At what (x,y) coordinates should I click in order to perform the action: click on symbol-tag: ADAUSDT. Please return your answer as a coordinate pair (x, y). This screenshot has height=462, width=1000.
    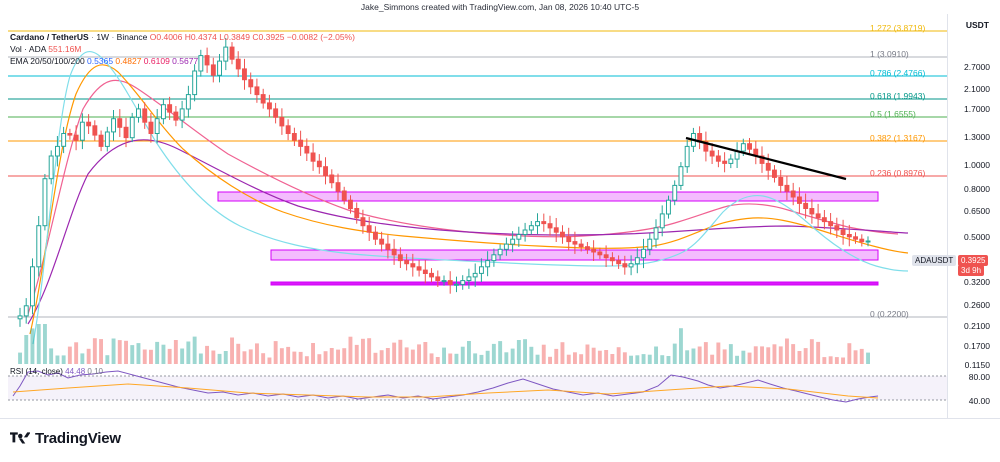
    Looking at the image, I should click on (934, 260).